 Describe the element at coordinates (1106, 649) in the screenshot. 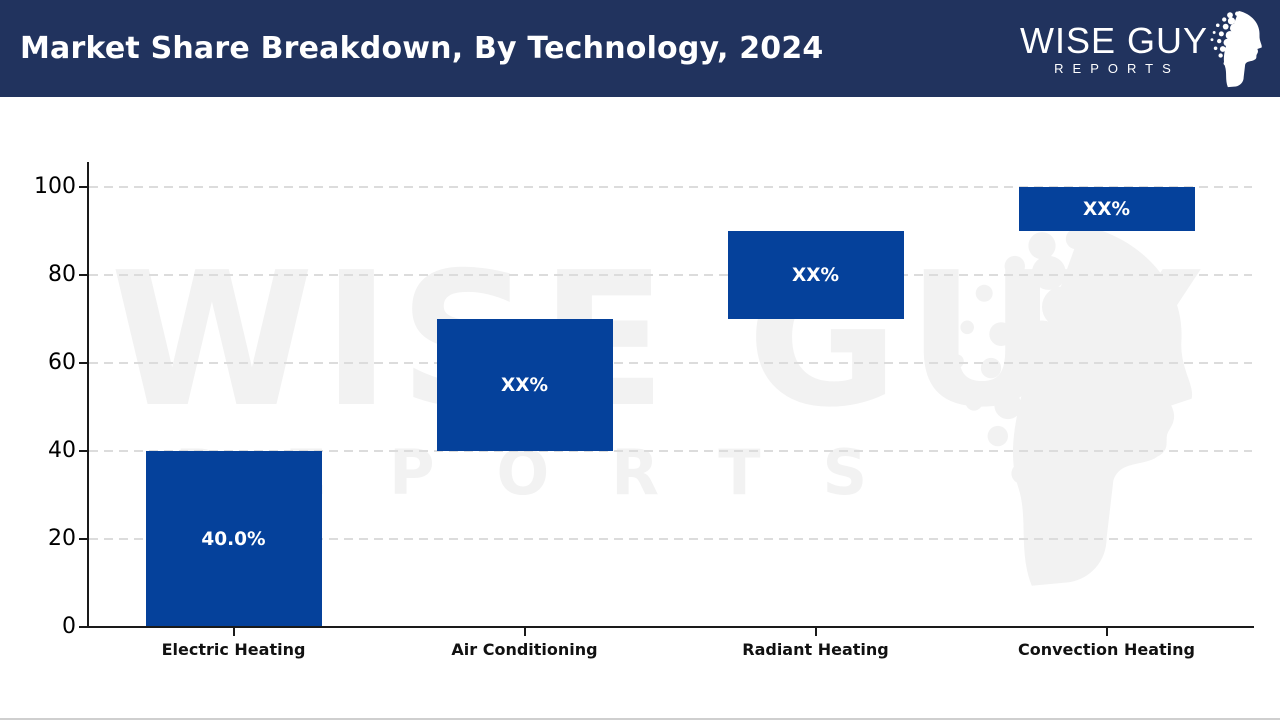

I see `x-category-label: Convection Heating` at that location.